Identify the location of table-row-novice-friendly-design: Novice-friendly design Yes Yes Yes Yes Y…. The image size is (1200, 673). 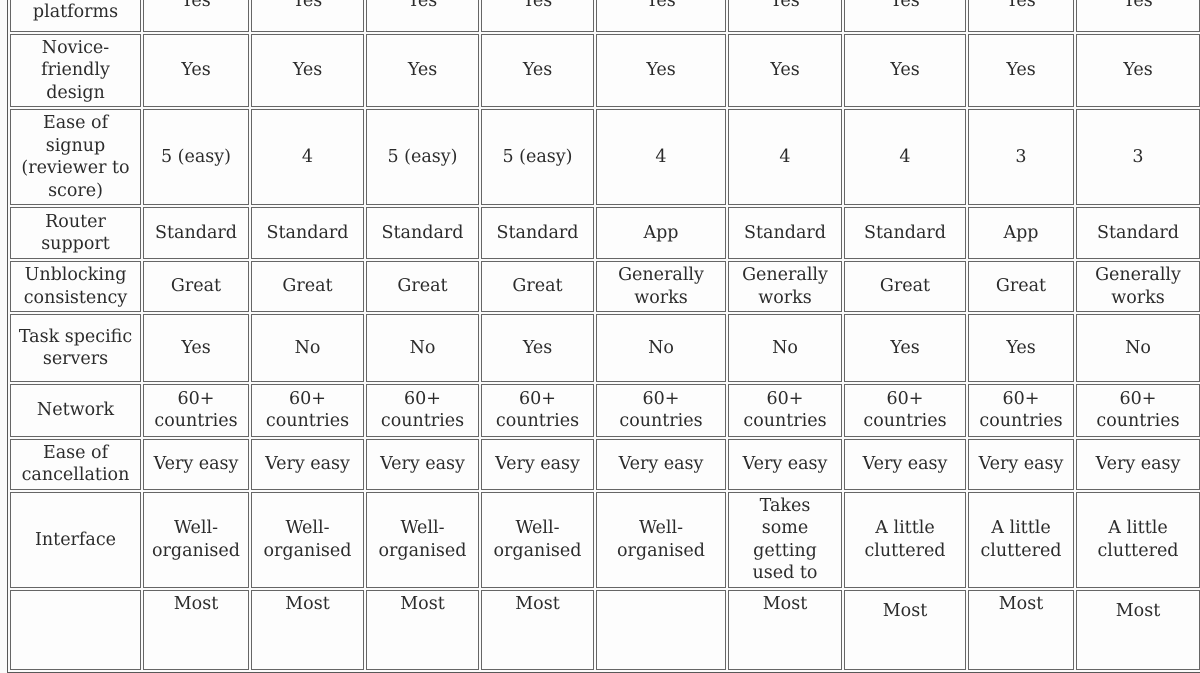
(605, 71).